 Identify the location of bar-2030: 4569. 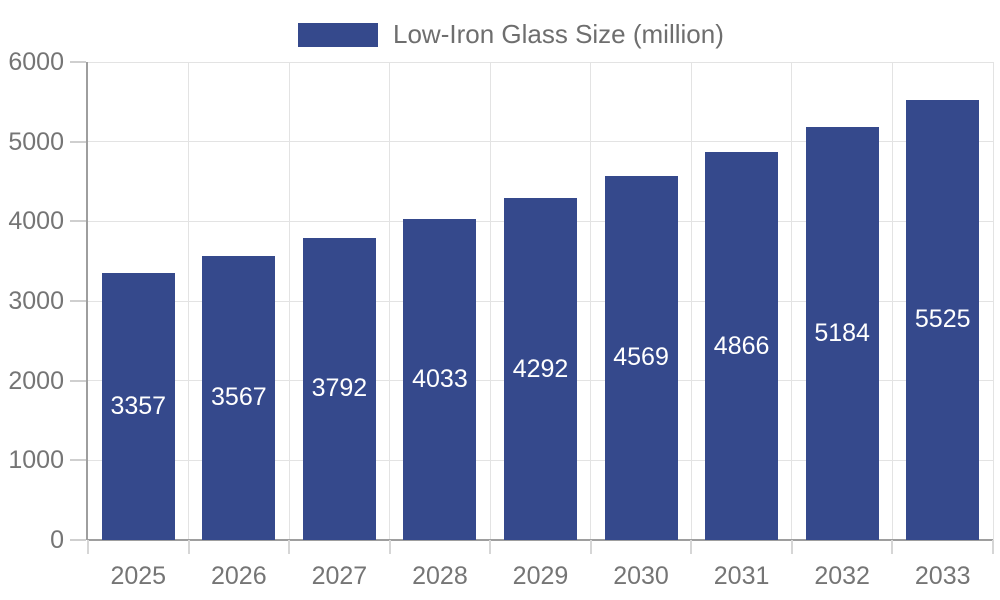
(641, 358).